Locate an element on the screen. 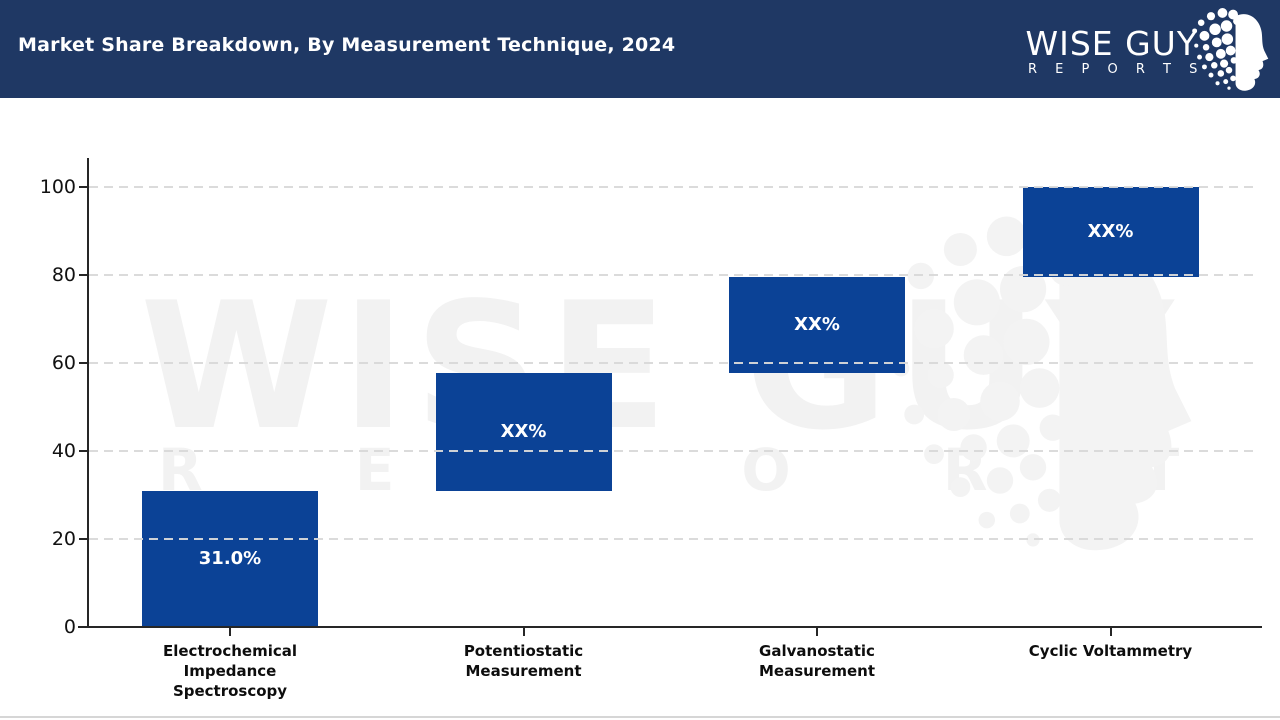 The image size is (1280, 720). bar-potentiostatic-measurement: XX% is located at coordinates (523, 432).